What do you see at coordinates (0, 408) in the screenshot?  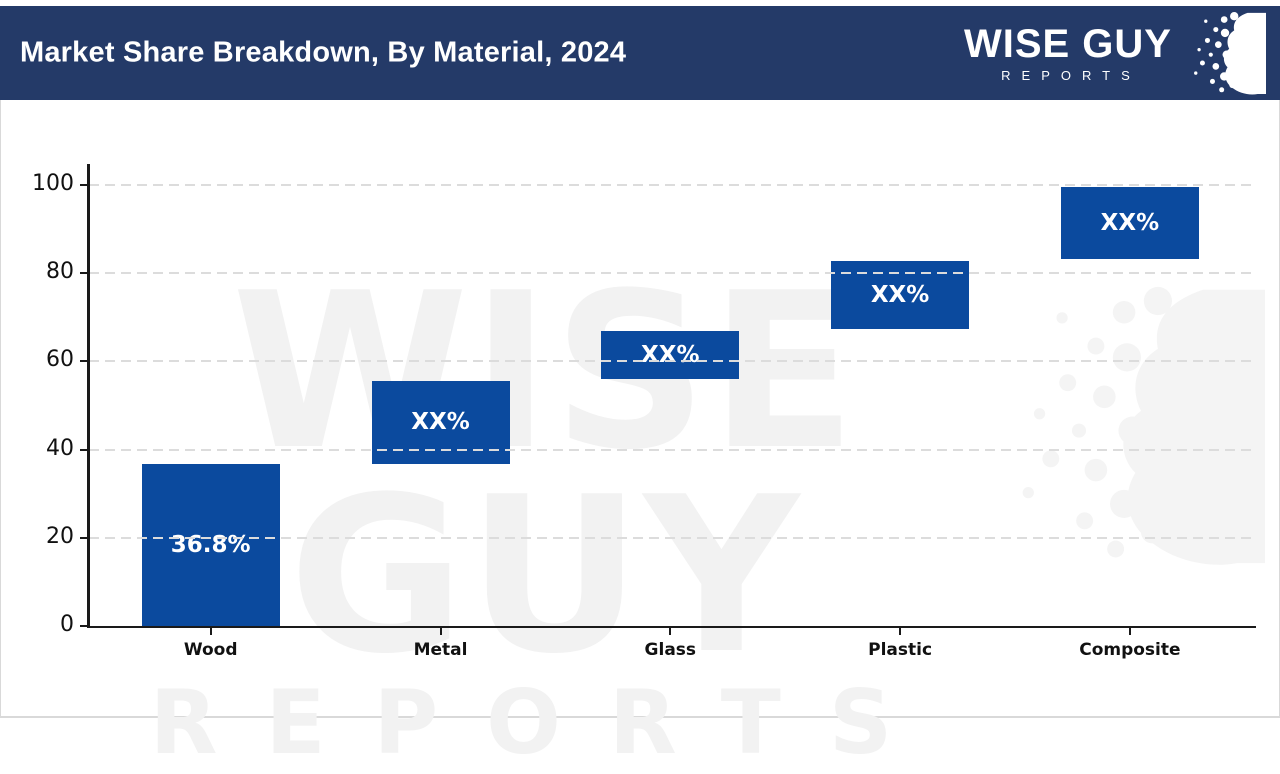 I see `left-frame-line` at bounding box center [0, 408].